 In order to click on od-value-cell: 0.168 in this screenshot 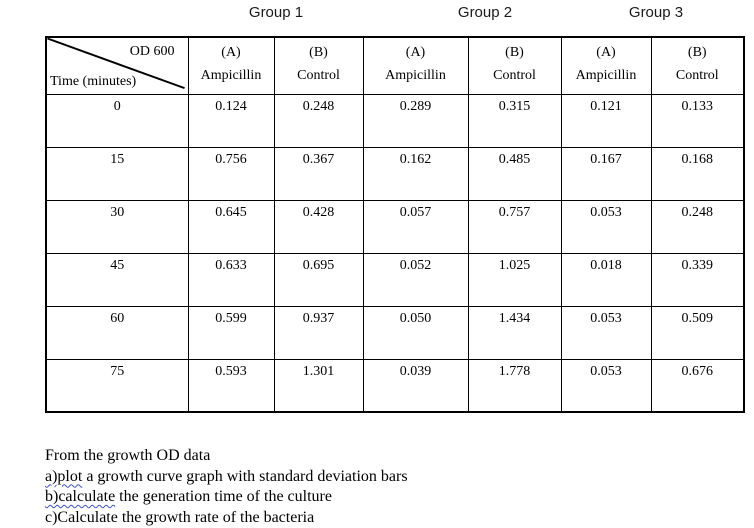, I will do `click(697, 173)`.